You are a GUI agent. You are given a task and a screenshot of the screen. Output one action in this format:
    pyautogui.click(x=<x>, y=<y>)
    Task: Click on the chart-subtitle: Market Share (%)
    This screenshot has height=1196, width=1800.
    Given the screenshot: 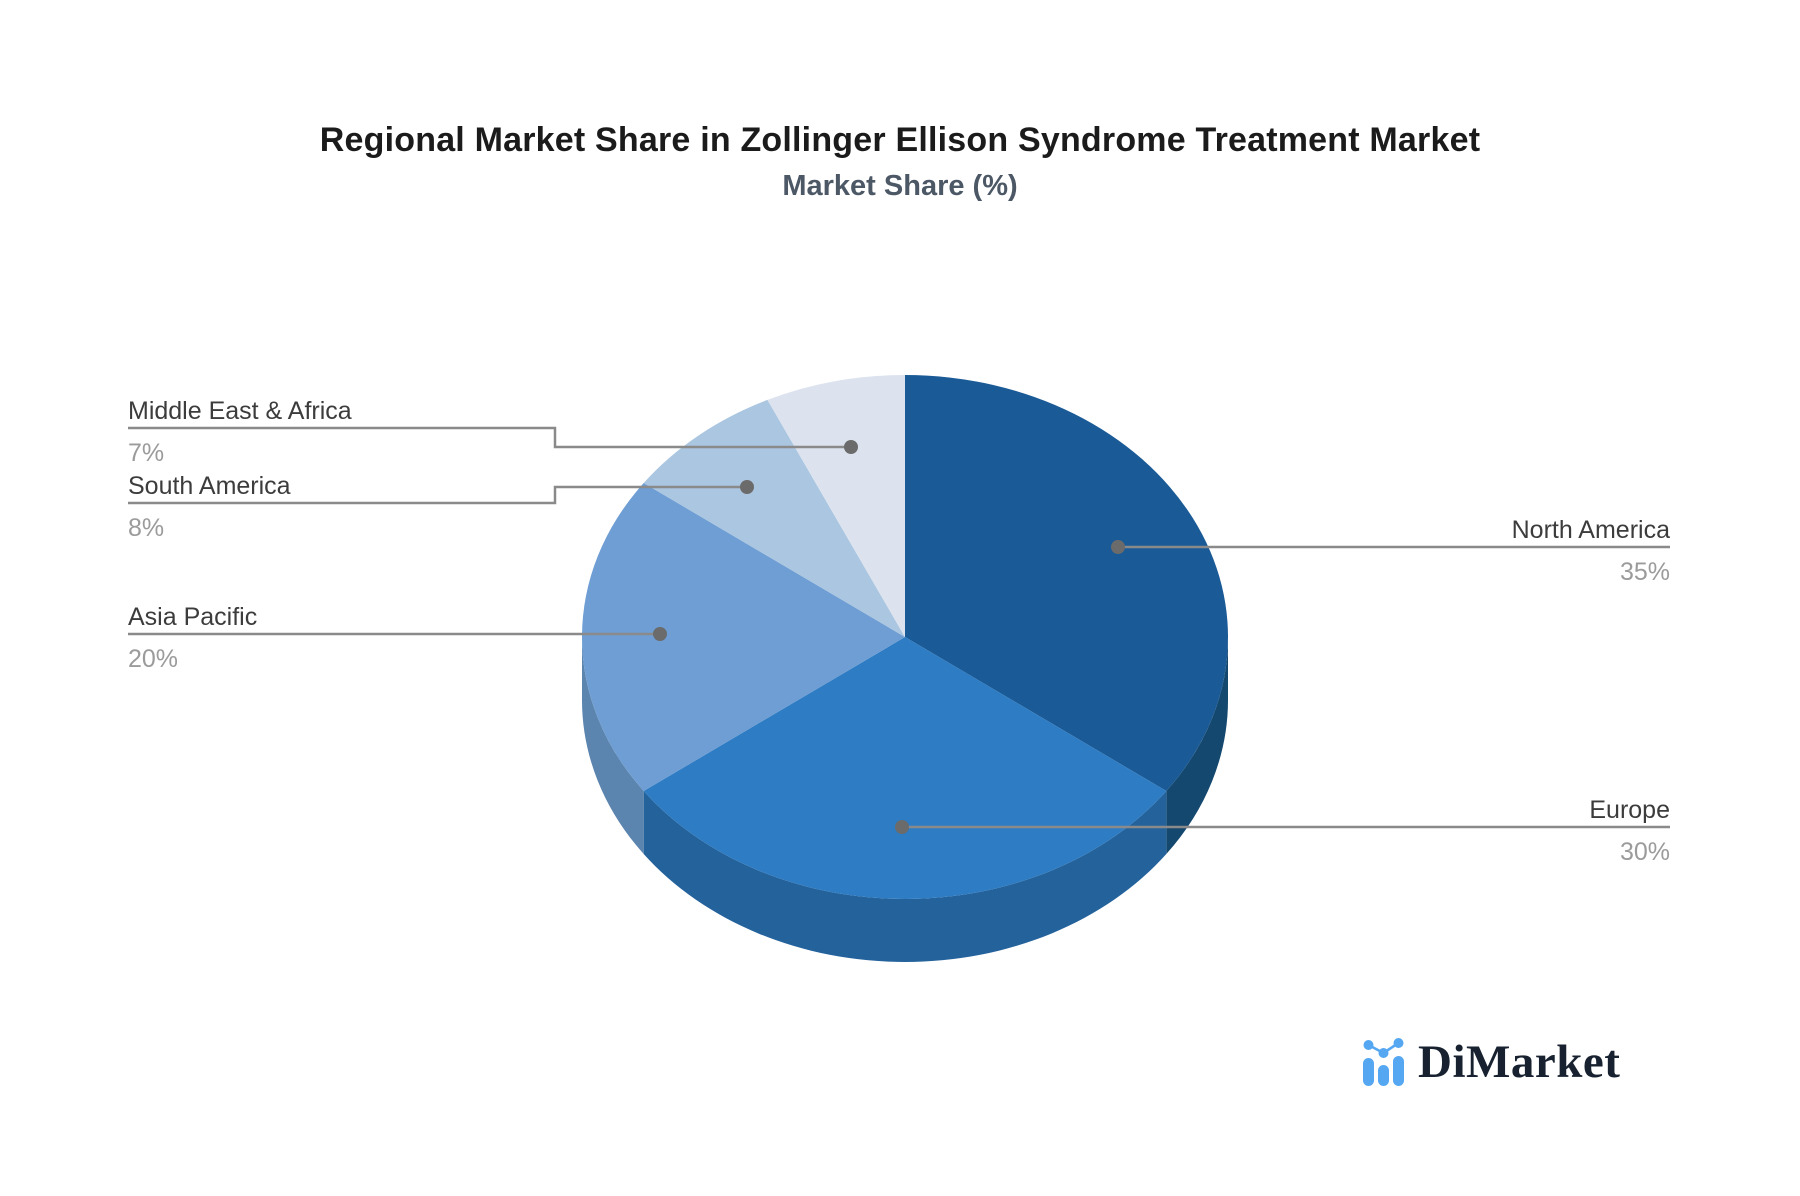 What is the action you would take?
    pyautogui.click(x=900, y=186)
    